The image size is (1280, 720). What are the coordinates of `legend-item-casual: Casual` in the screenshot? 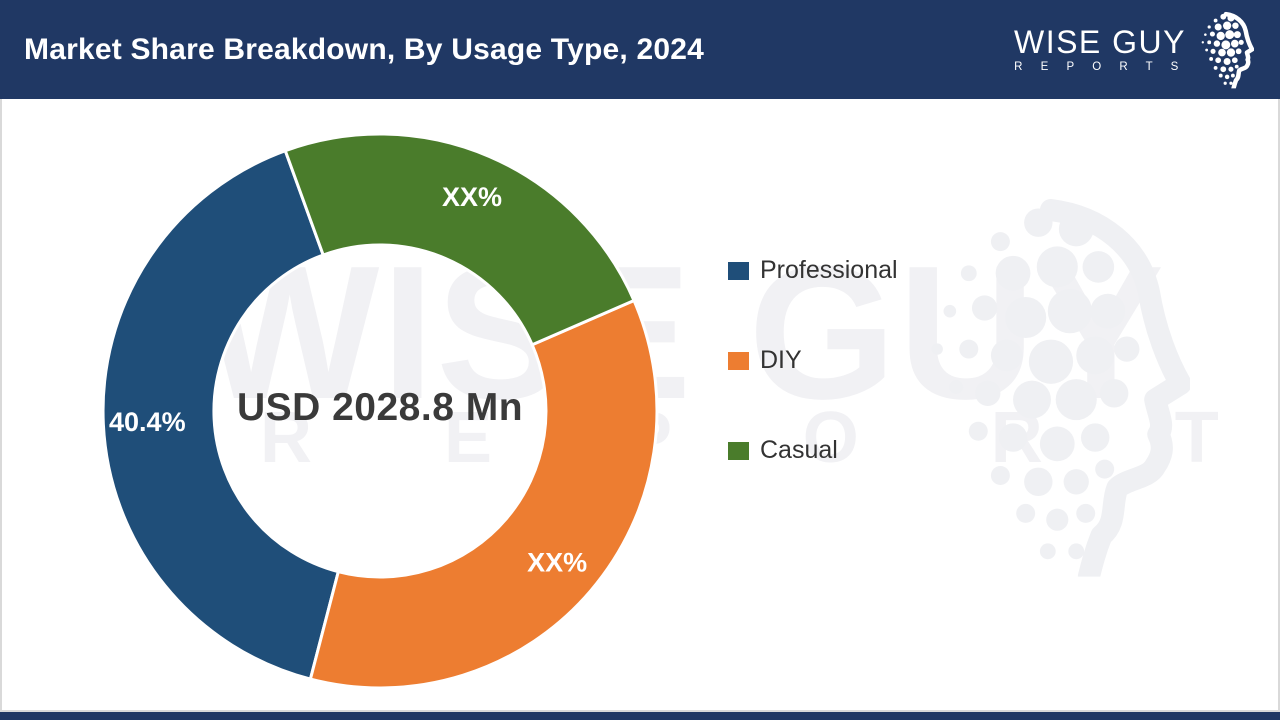 It's located at (813, 450).